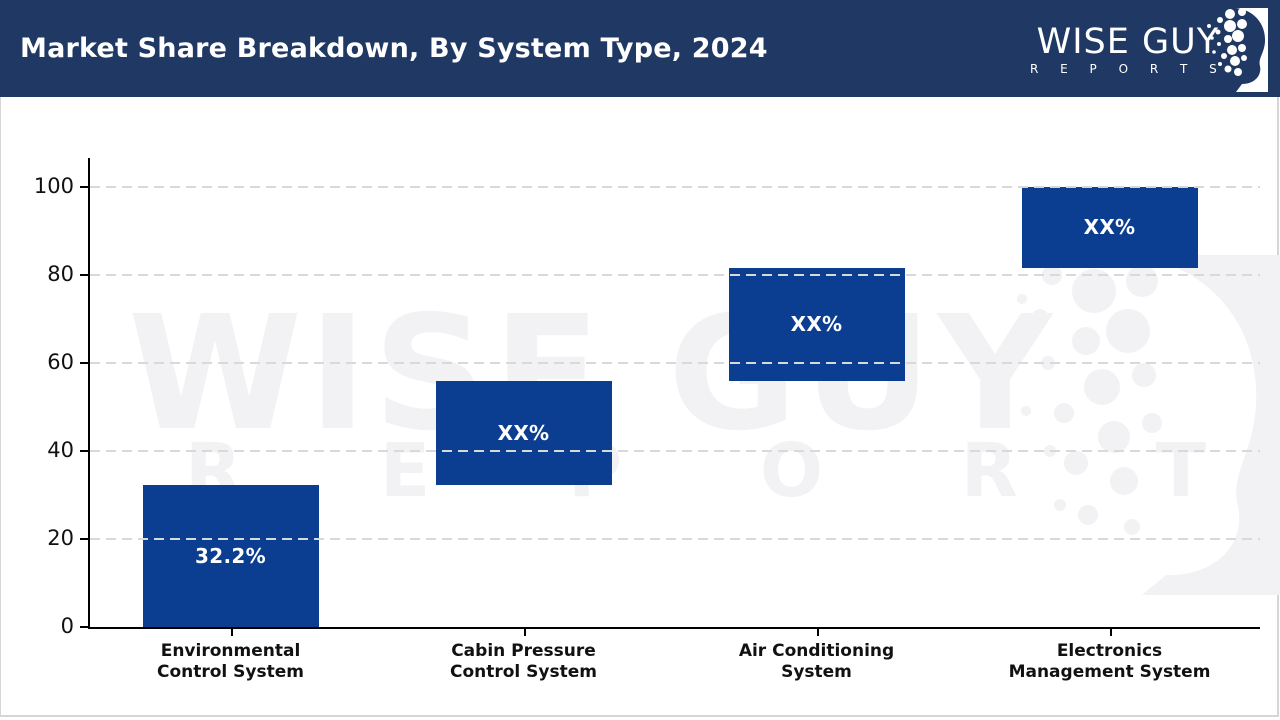  What do you see at coordinates (1128, 42) in the screenshot?
I see `logo-wordmark: WISE GUY` at bounding box center [1128, 42].